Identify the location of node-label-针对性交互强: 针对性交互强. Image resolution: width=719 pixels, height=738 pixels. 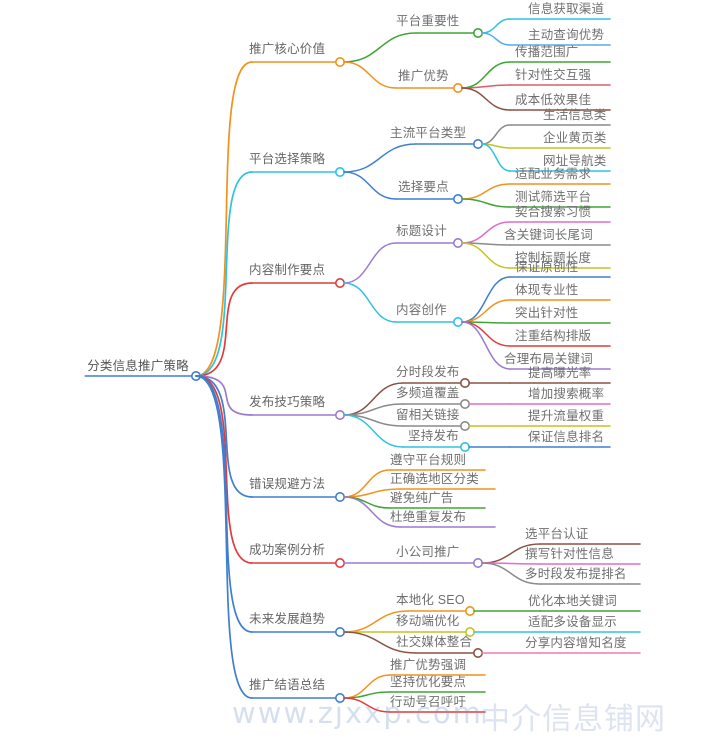
(553, 75).